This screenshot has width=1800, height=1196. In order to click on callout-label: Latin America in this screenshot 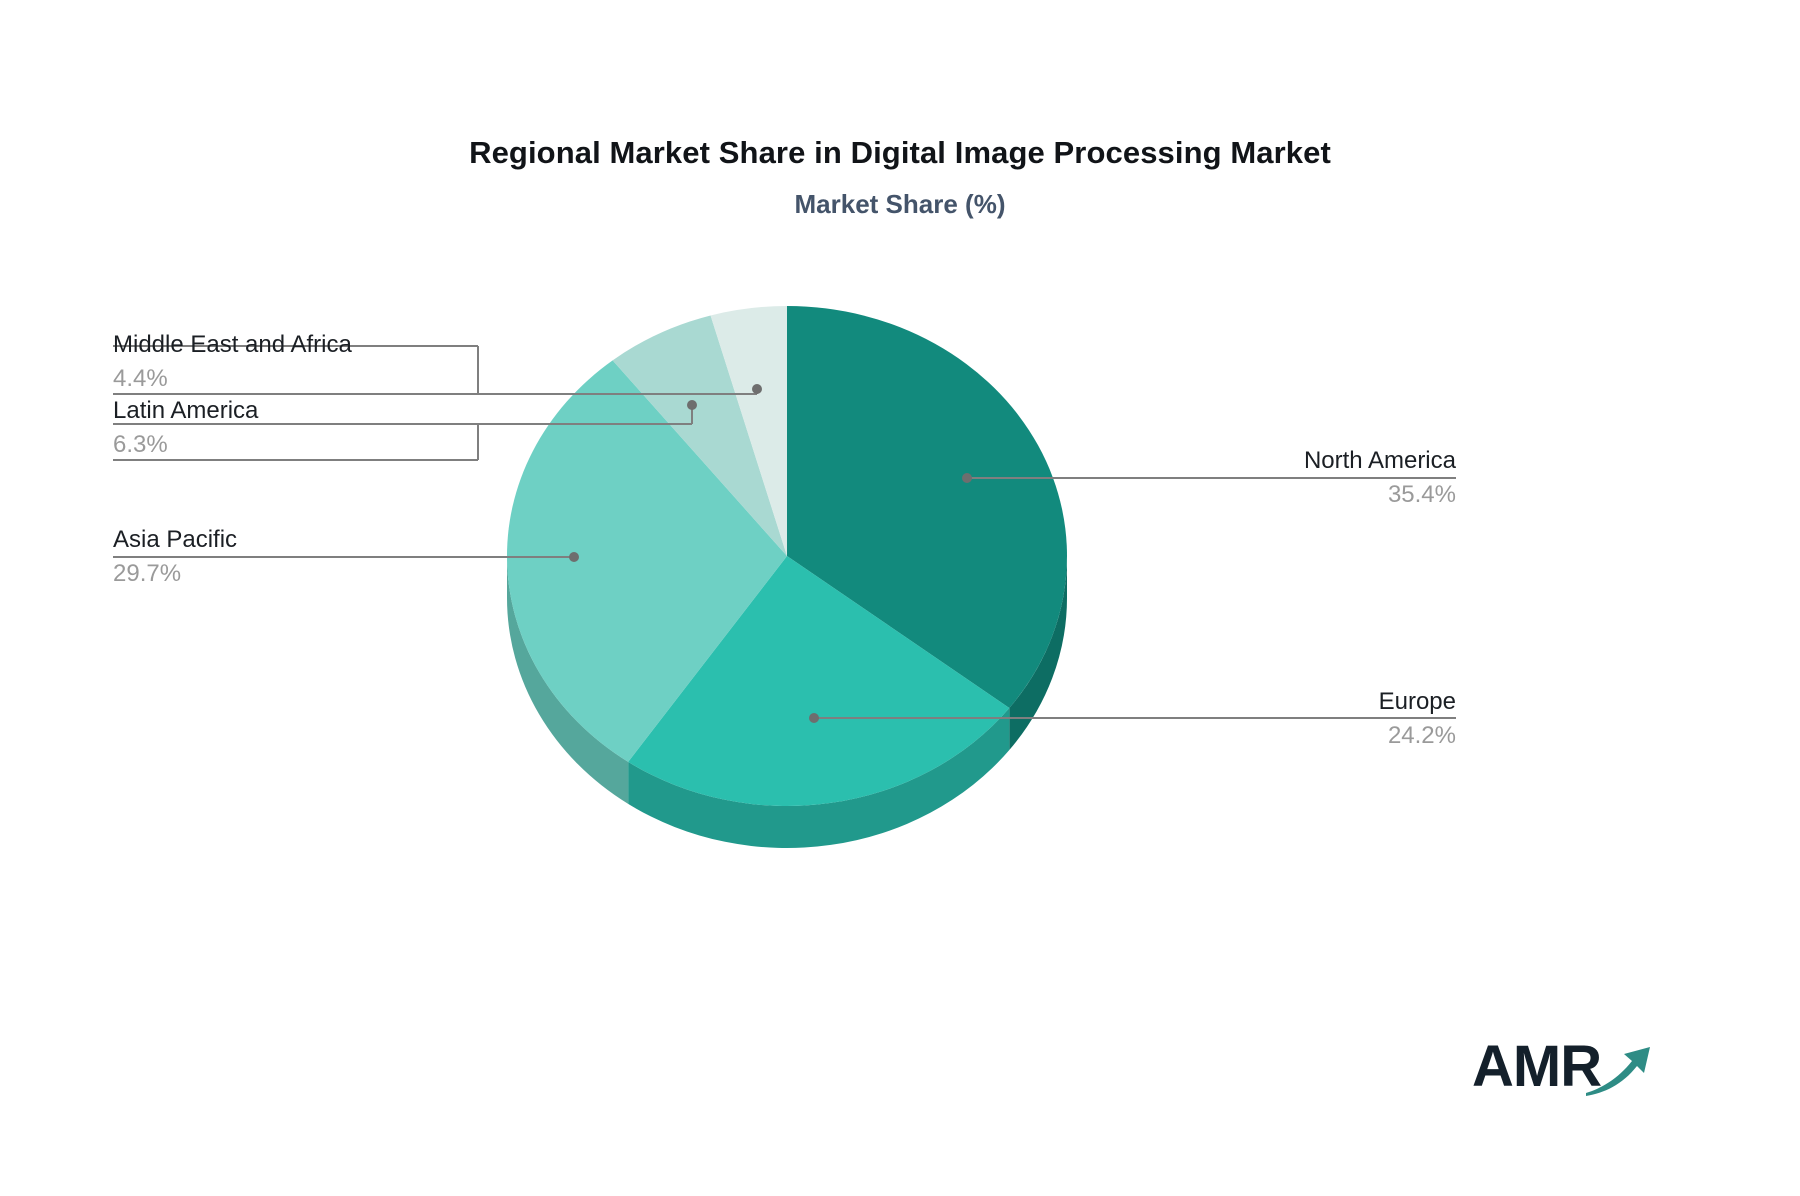, I will do `click(186, 410)`.